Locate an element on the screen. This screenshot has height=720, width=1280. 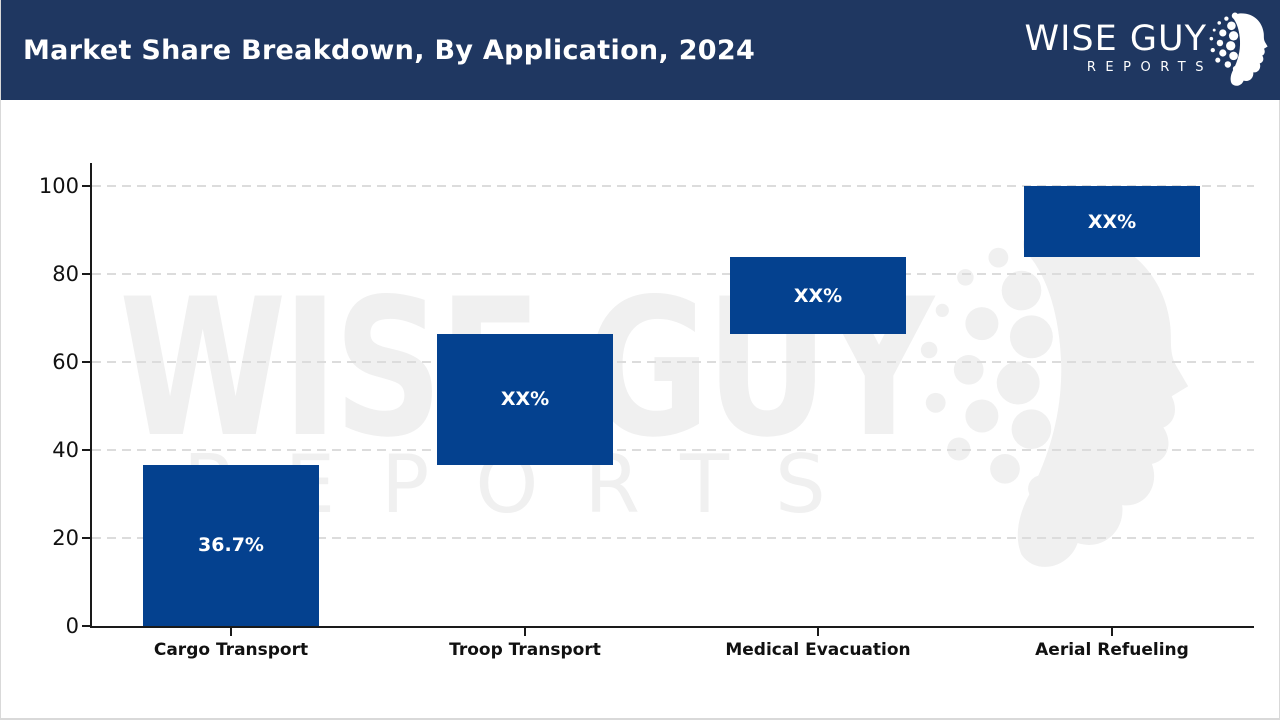
wiseguy-logo: WISE GUY REPORTS is located at coordinates (1146, 51).